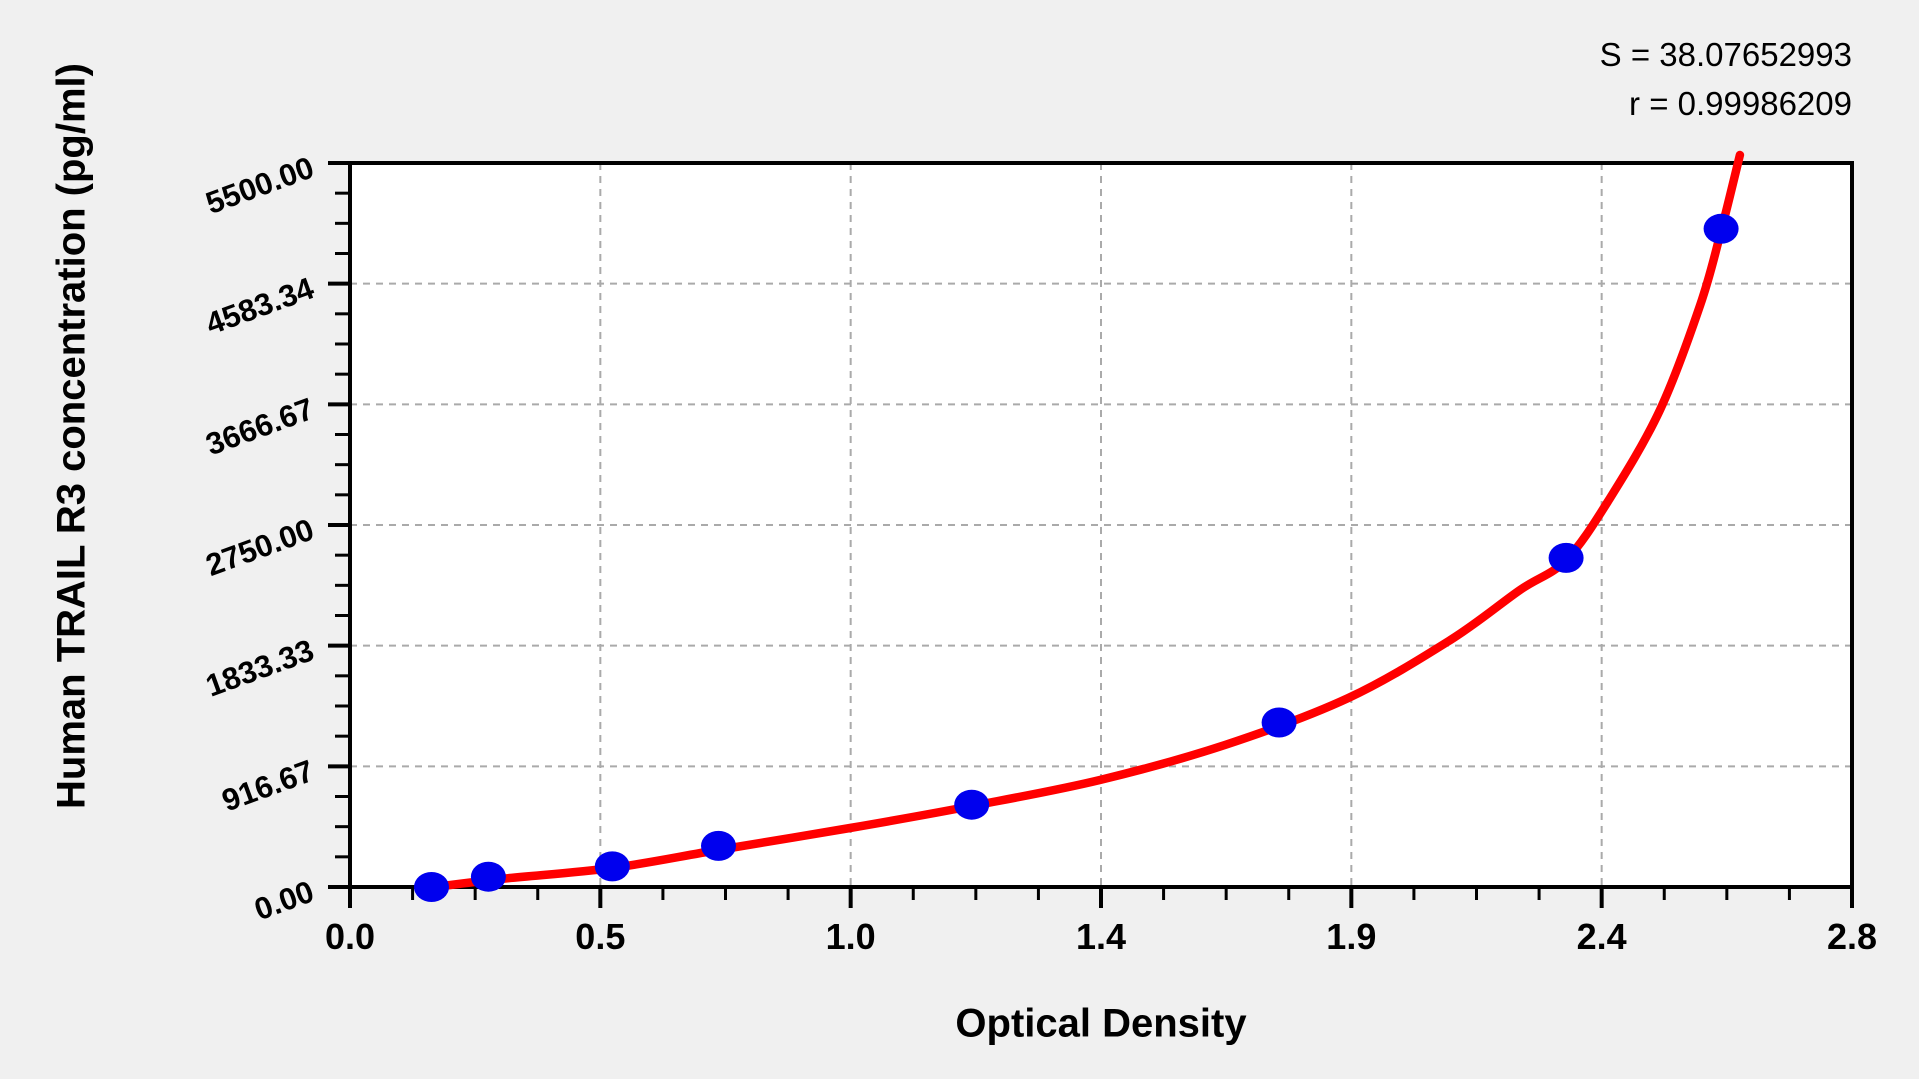 The width and height of the screenshot is (1919, 1079). What do you see at coordinates (260, 305) in the screenshot?
I see `y-tick-label: 4583.34` at bounding box center [260, 305].